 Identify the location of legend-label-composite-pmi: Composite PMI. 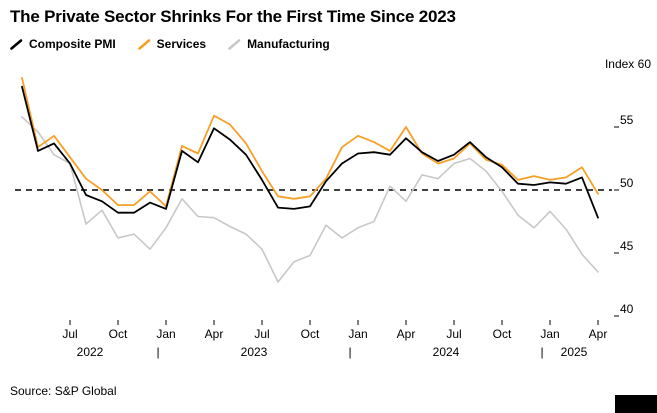
(72, 44).